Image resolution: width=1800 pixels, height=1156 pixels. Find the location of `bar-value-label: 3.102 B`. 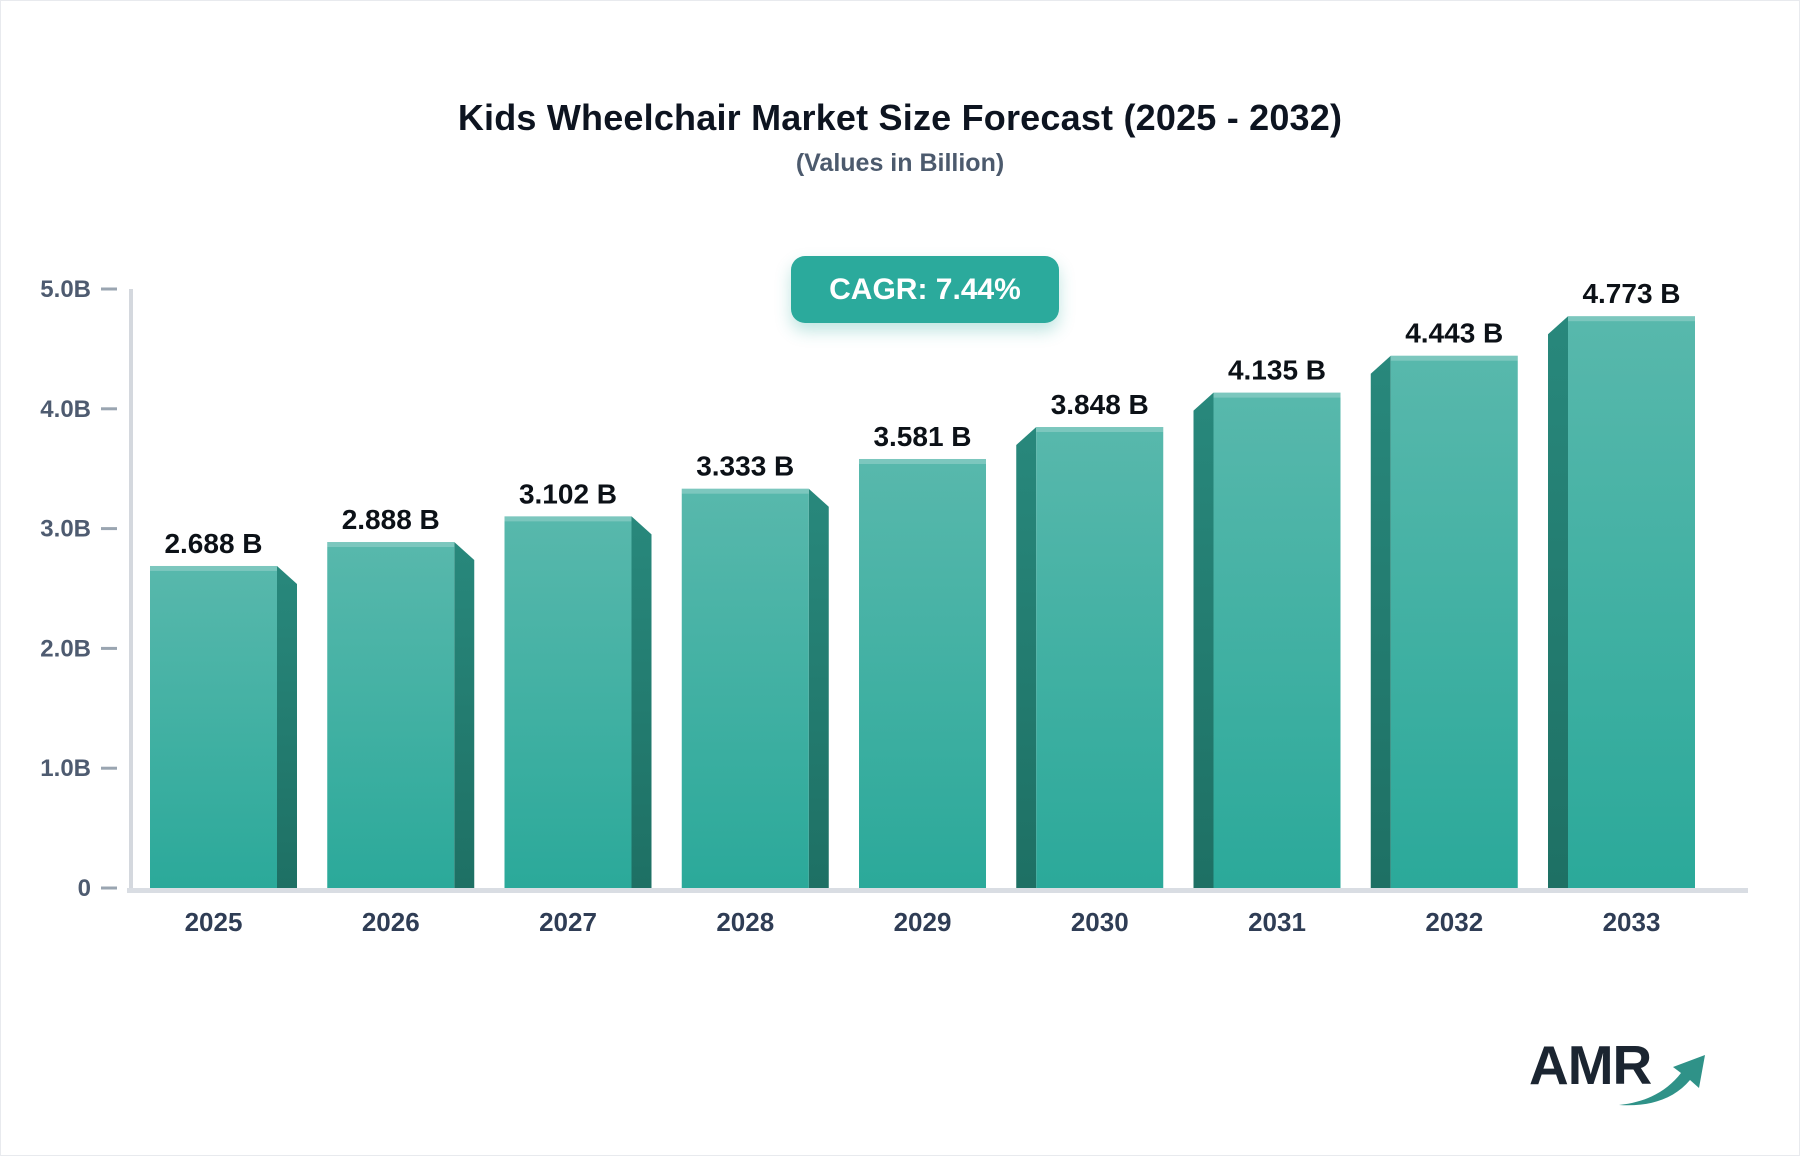

bar-value-label: 3.102 B is located at coordinates (568, 493).